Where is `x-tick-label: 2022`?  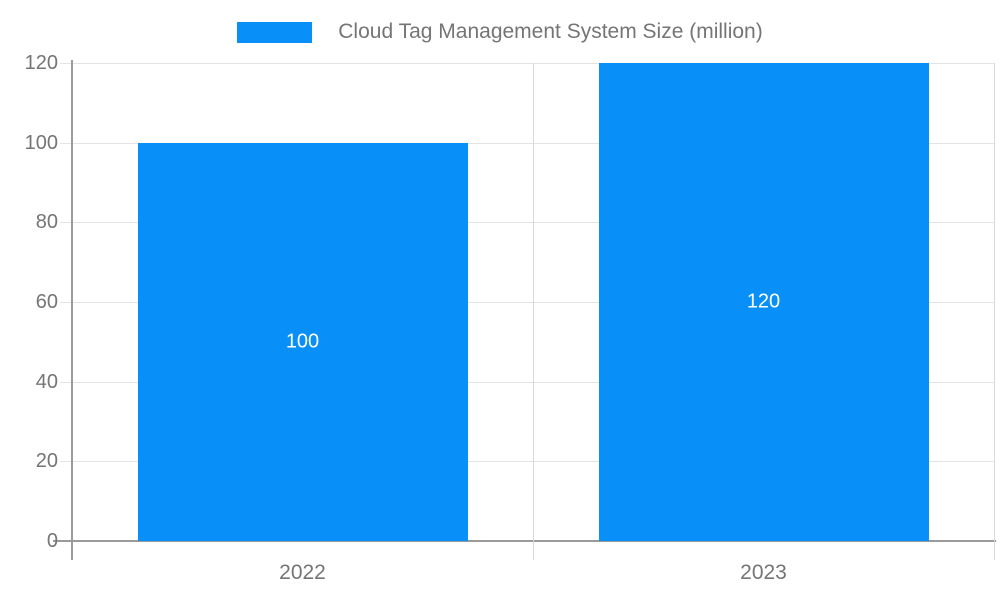
x-tick-label: 2022 is located at coordinates (302, 572).